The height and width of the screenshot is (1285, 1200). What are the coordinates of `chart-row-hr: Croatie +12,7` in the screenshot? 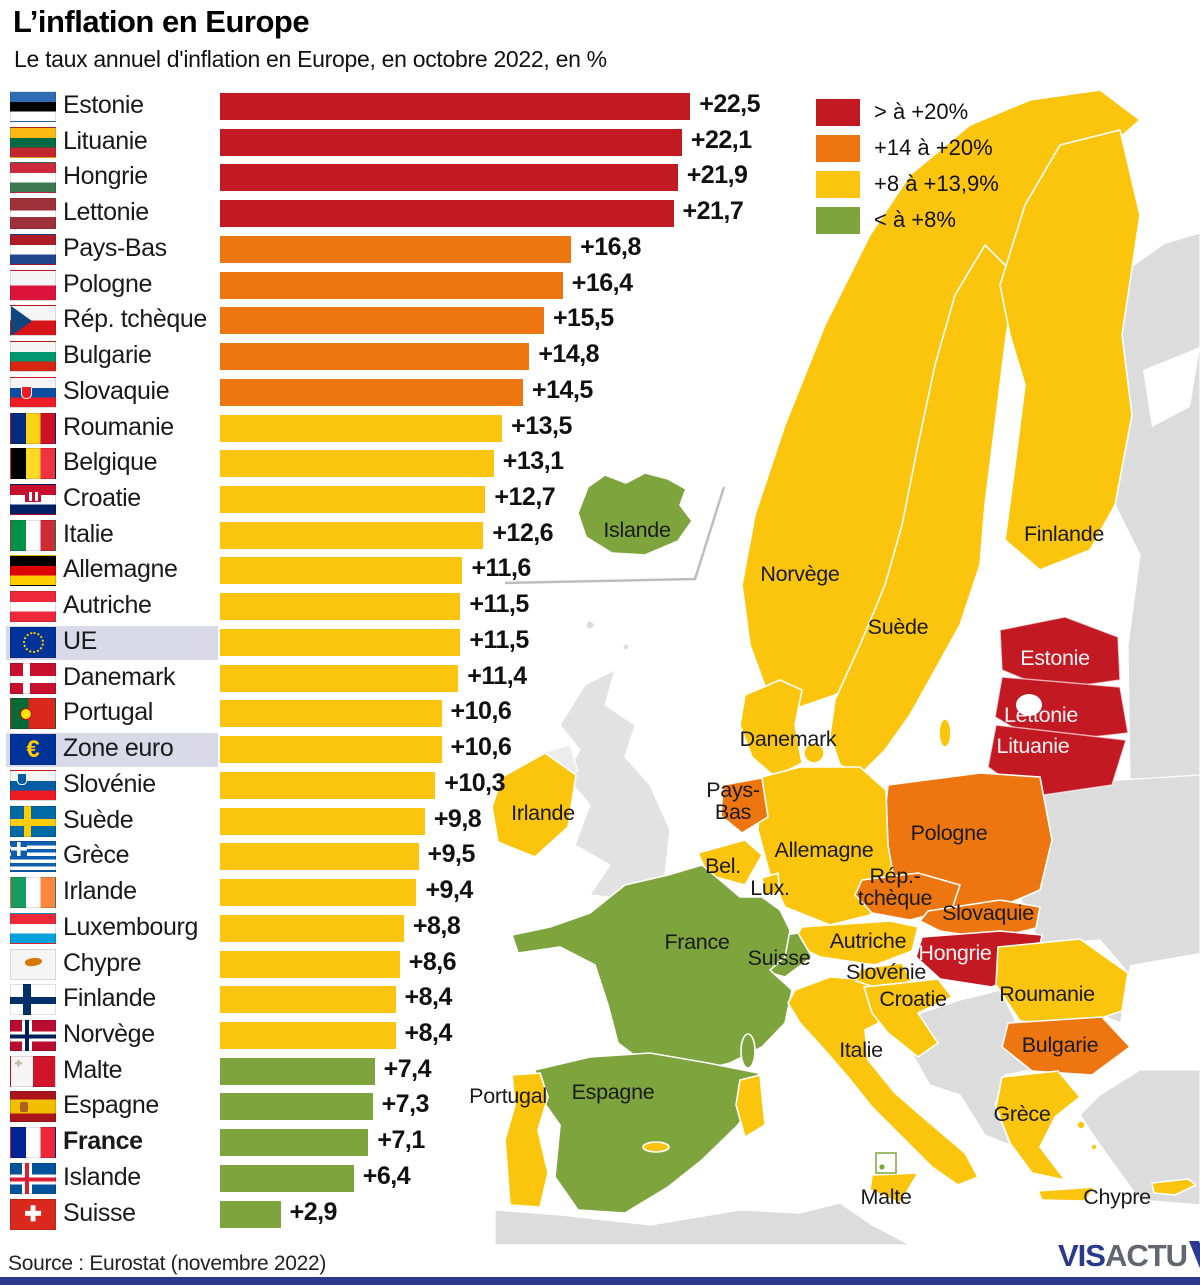 It's located at (400, 501).